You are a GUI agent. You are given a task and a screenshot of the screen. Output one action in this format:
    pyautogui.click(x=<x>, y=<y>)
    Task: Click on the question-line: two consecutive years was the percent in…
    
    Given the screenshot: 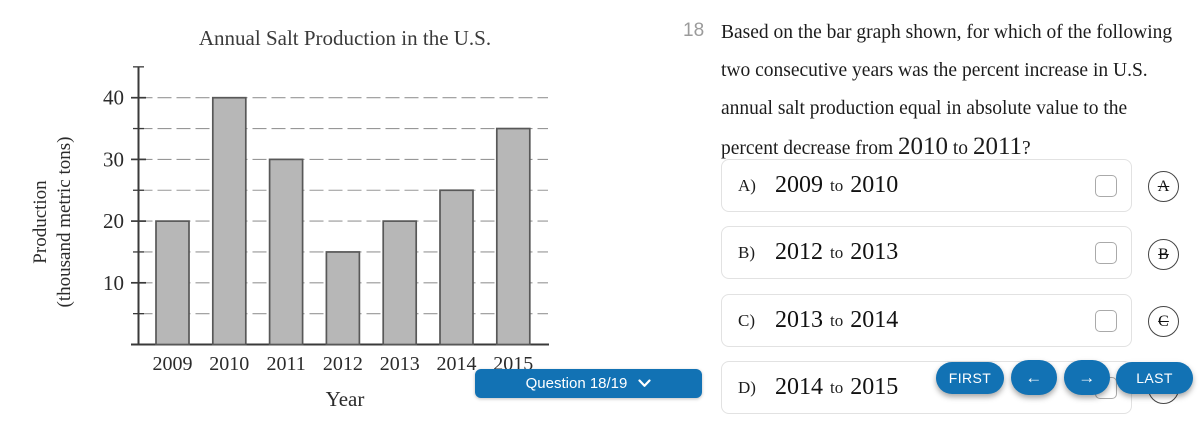 What is the action you would take?
    pyautogui.click(x=934, y=70)
    